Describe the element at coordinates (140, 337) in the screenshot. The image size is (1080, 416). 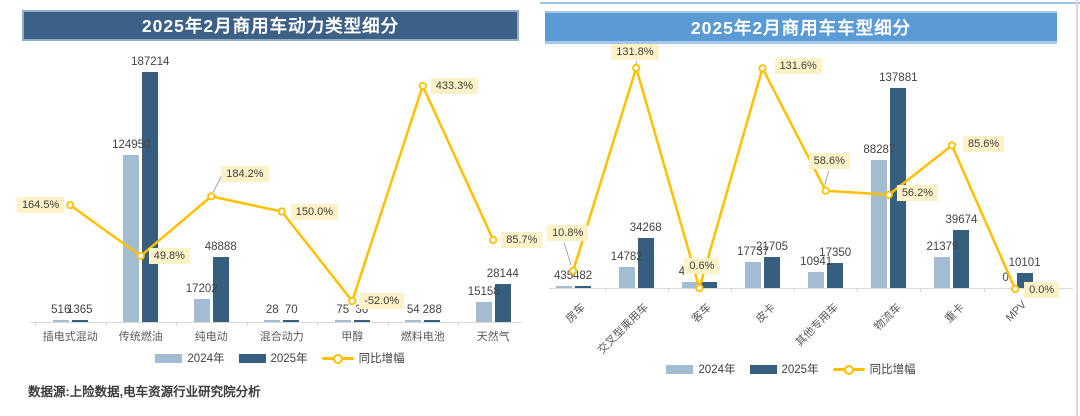
I see `x-axis-label-1: 传统燃油` at that location.